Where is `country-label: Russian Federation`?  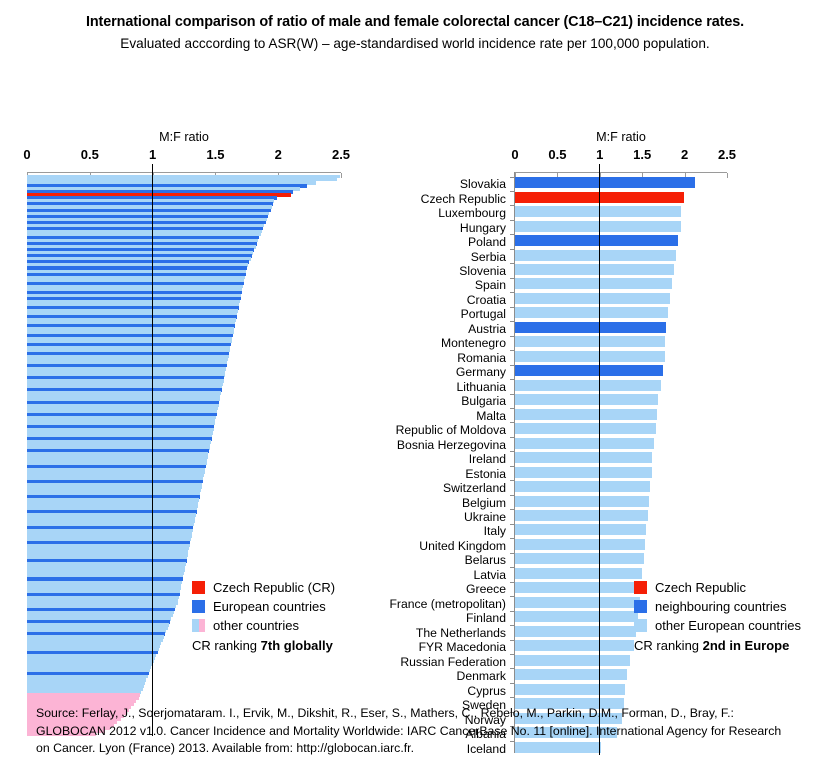 country-label: Russian Federation is located at coordinates (453, 661).